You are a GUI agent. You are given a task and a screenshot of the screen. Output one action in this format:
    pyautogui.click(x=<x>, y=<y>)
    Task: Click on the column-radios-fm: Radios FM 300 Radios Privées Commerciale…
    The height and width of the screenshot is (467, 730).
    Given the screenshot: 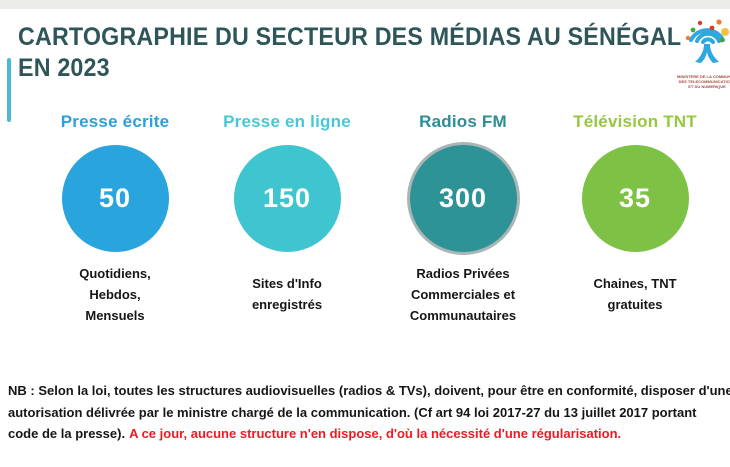 What is the action you would take?
    pyautogui.click(x=463, y=220)
    